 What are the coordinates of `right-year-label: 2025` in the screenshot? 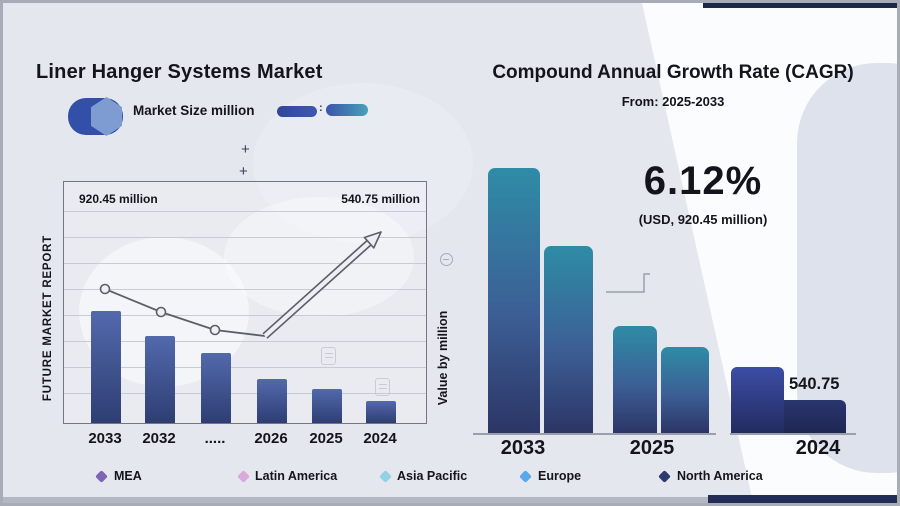 It's located at (652, 448).